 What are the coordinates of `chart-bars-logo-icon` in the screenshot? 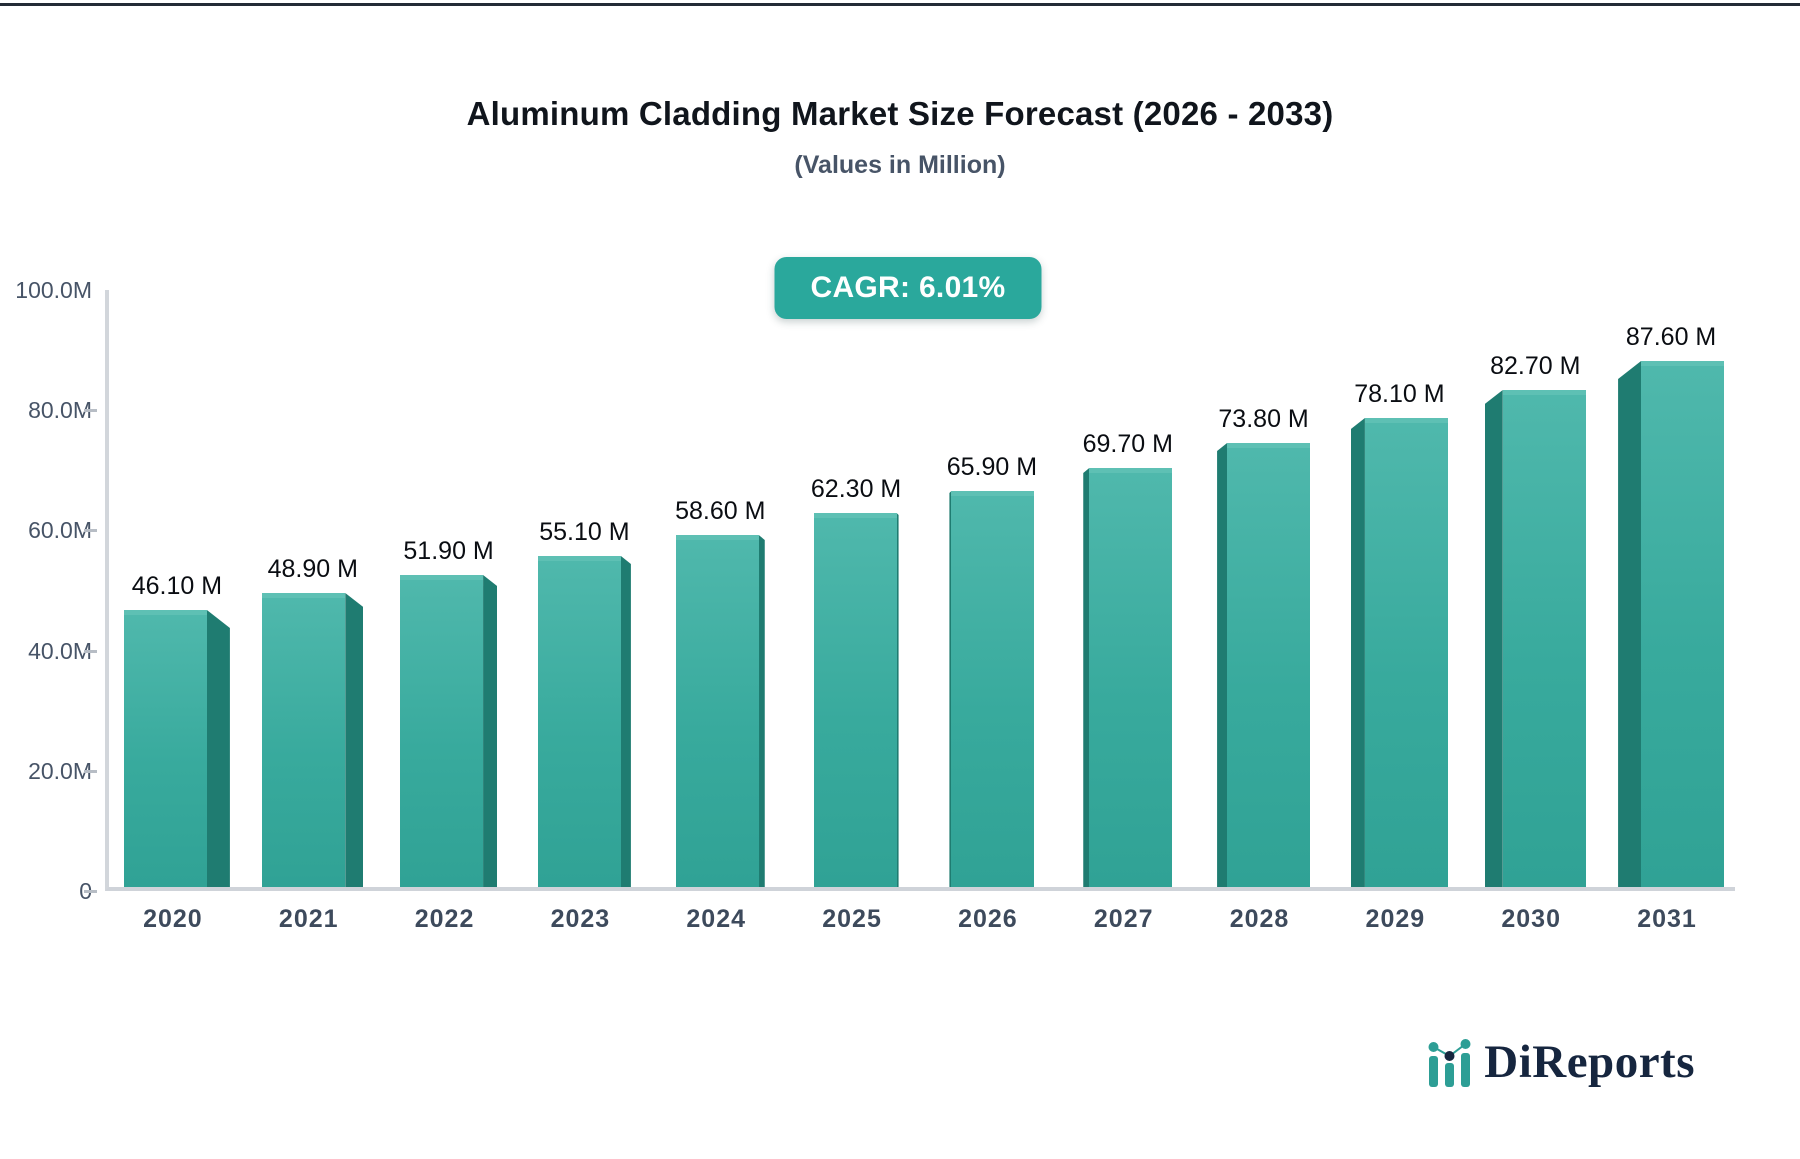 It's located at (1451, 1062).